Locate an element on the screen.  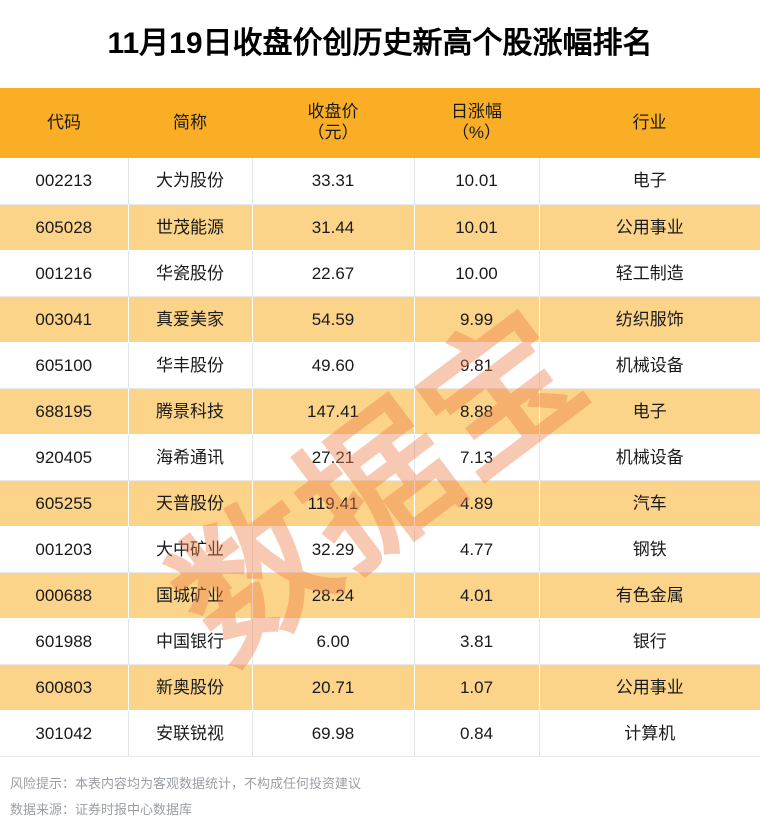
cell-name: 华丰股份 is located at coordinates (190, 365).